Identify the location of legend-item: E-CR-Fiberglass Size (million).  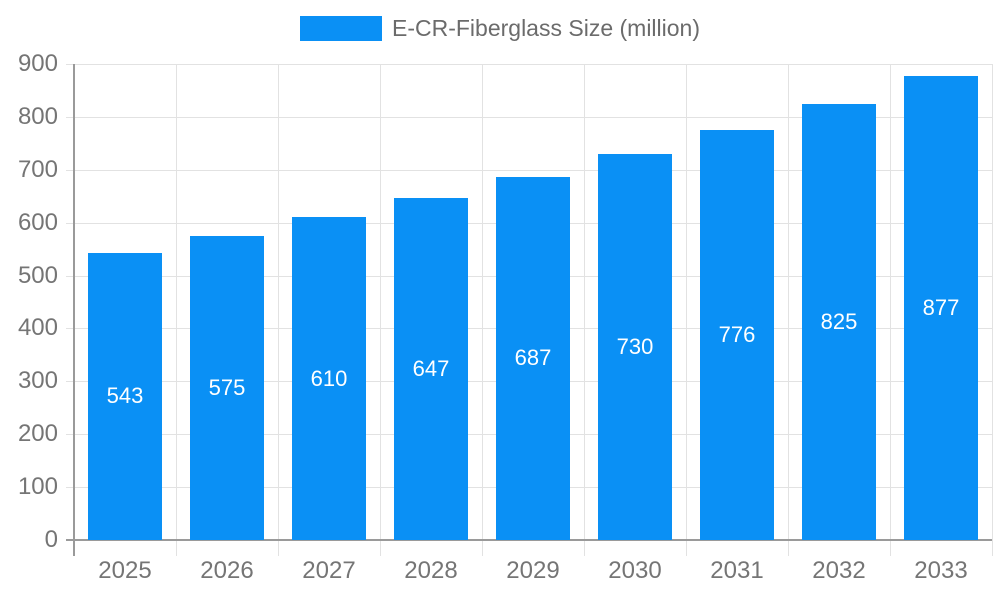
(500, 28).